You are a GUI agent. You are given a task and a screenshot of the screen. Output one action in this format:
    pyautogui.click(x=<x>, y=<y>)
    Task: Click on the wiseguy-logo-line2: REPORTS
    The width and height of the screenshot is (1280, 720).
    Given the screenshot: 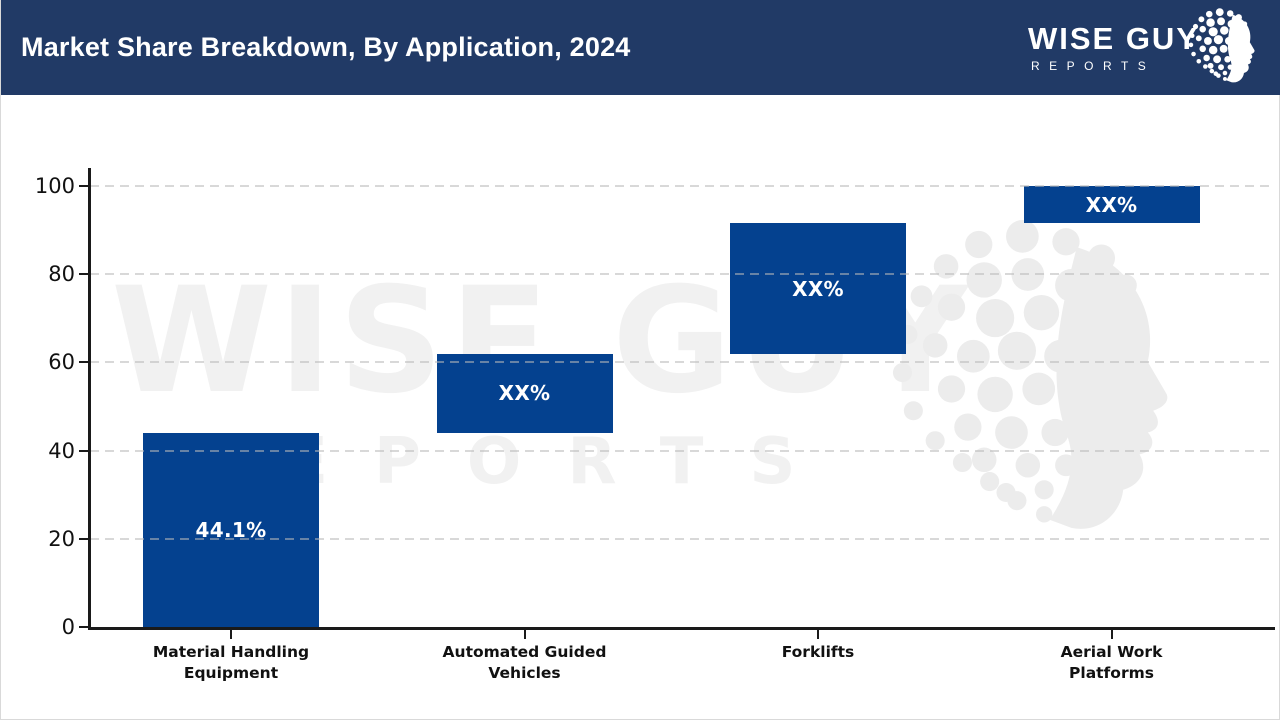 What is the action you would take?
    pyautogui.click(x=1093, y=65)
    